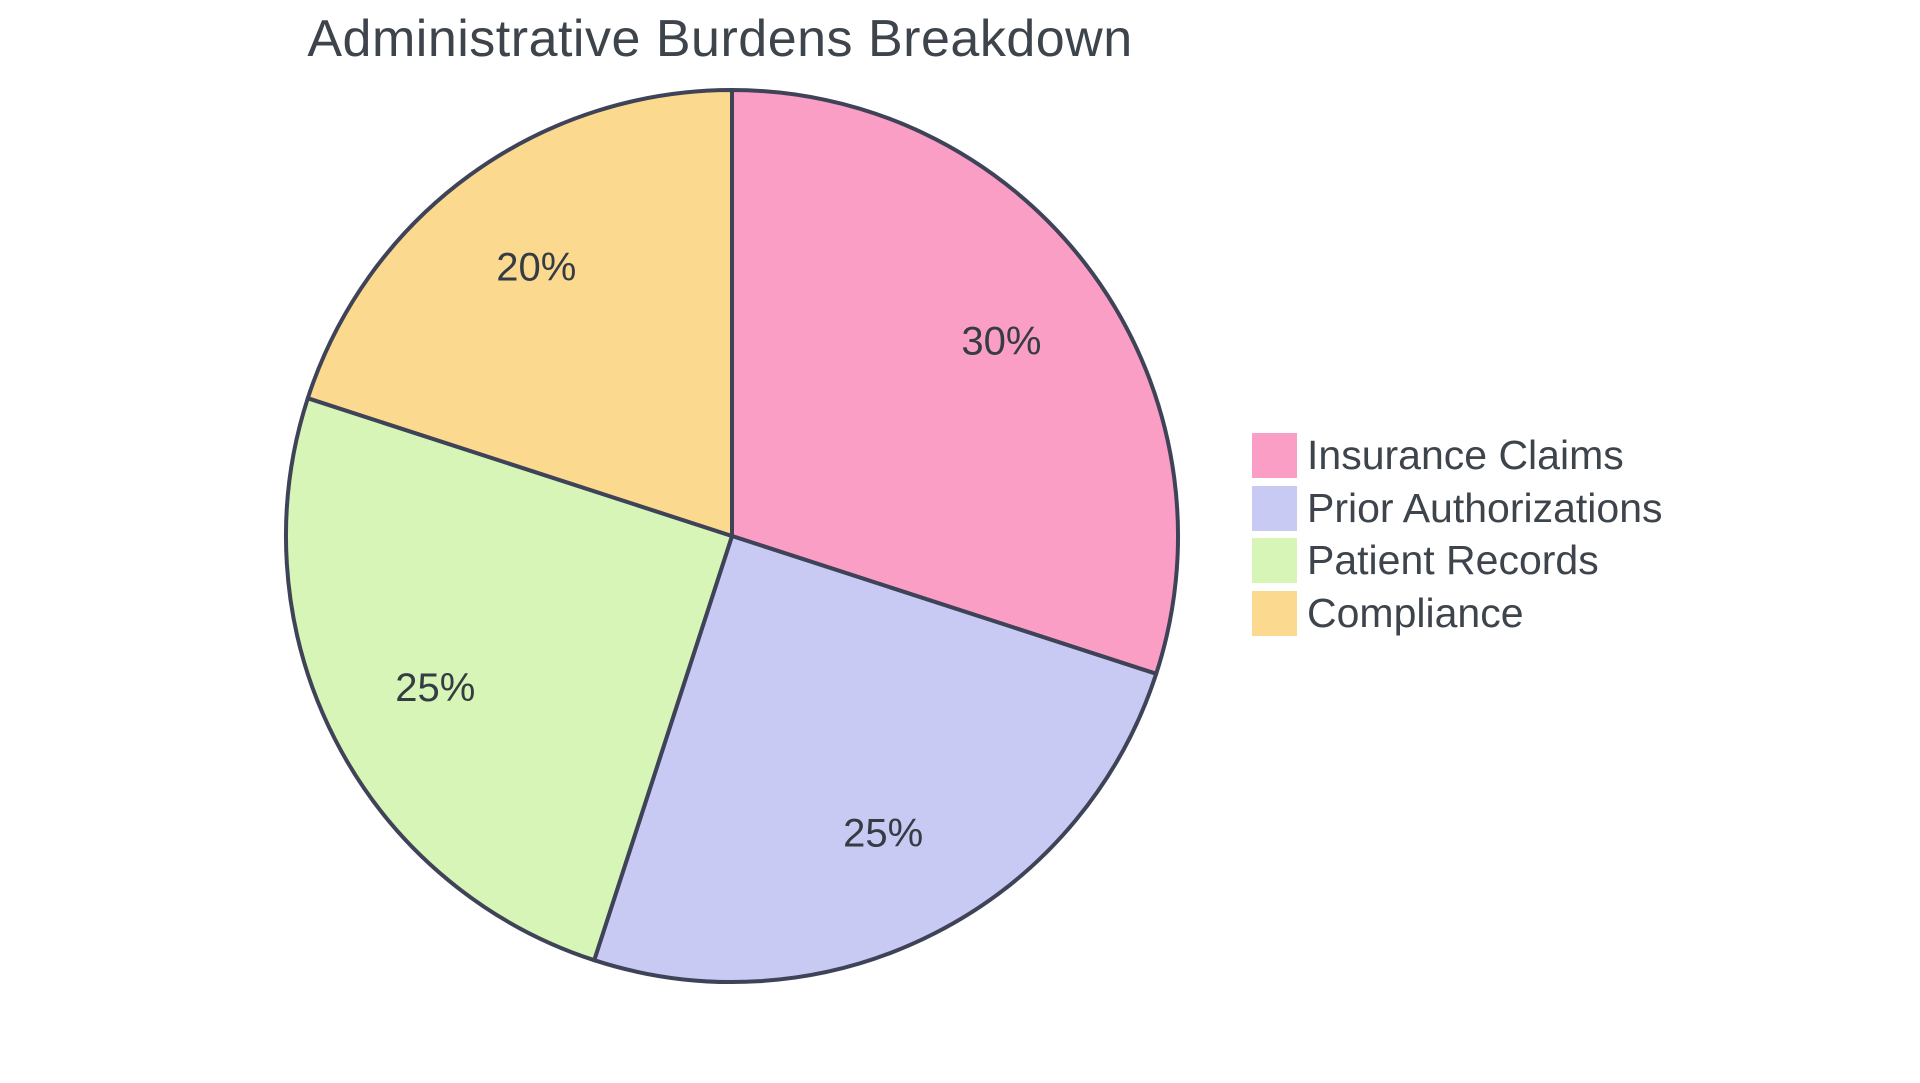 Image resolution: width=1920 pixels, height=1083 pixels. What do you see at coordinates (1274, 560) in the screenshot?
I see `legend-swatch-patient-records` at bounding box center [1274, 560].